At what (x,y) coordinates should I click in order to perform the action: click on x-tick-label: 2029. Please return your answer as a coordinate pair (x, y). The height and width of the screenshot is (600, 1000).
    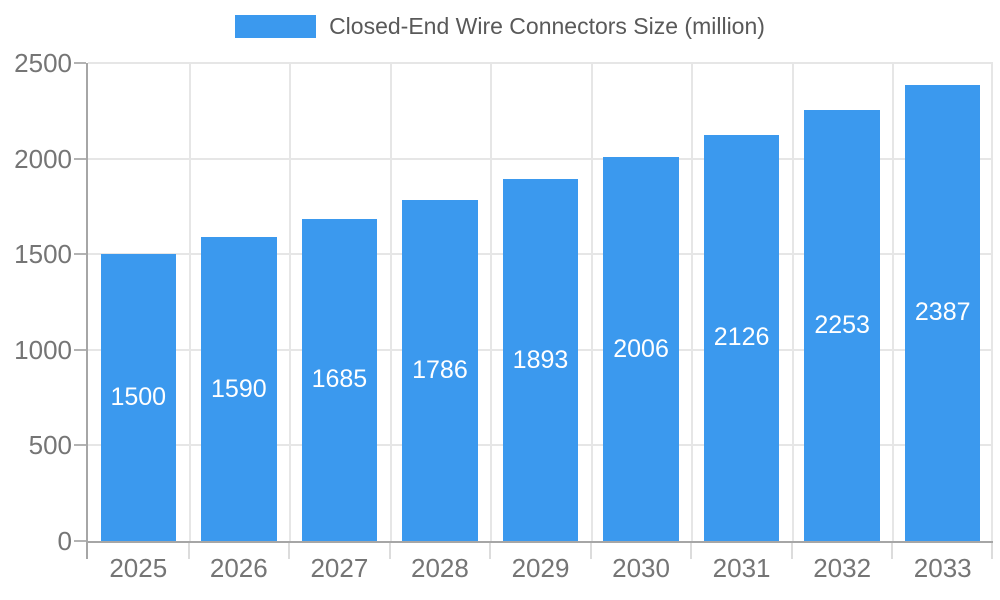
    Looking at the image, I should click on (540, 568).